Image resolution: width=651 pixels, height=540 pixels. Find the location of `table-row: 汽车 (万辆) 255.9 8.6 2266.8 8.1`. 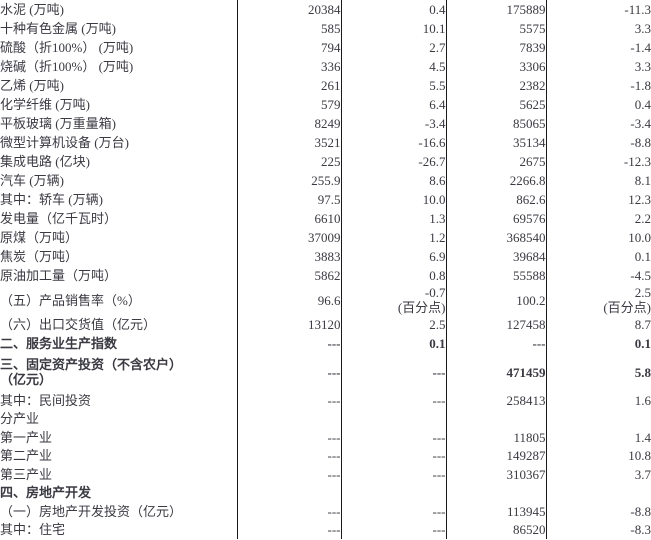

table-row: 汽车 (万辆) 255.9 8.6 2266.8 8.1 is located at coordinates (325, 180).